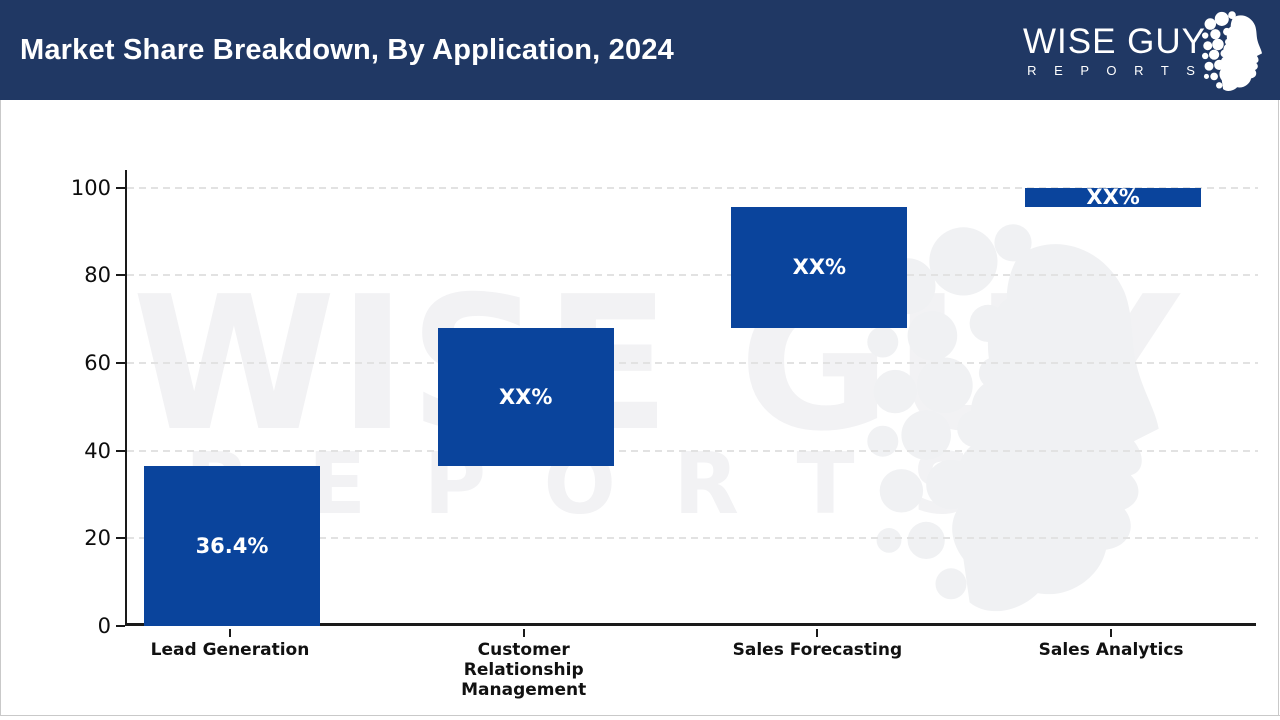  What do you see at coordinates (524, 670) in the screenshot?
I see `x-tick-label: Customer Relationship Management` at bounding box center [524, 670].